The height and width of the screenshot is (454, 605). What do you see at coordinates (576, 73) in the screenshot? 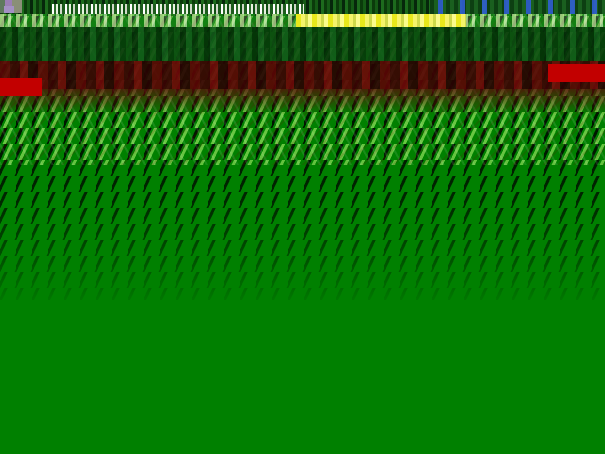
I see `red-artifact-block-right` at bounding box center [576, 73].